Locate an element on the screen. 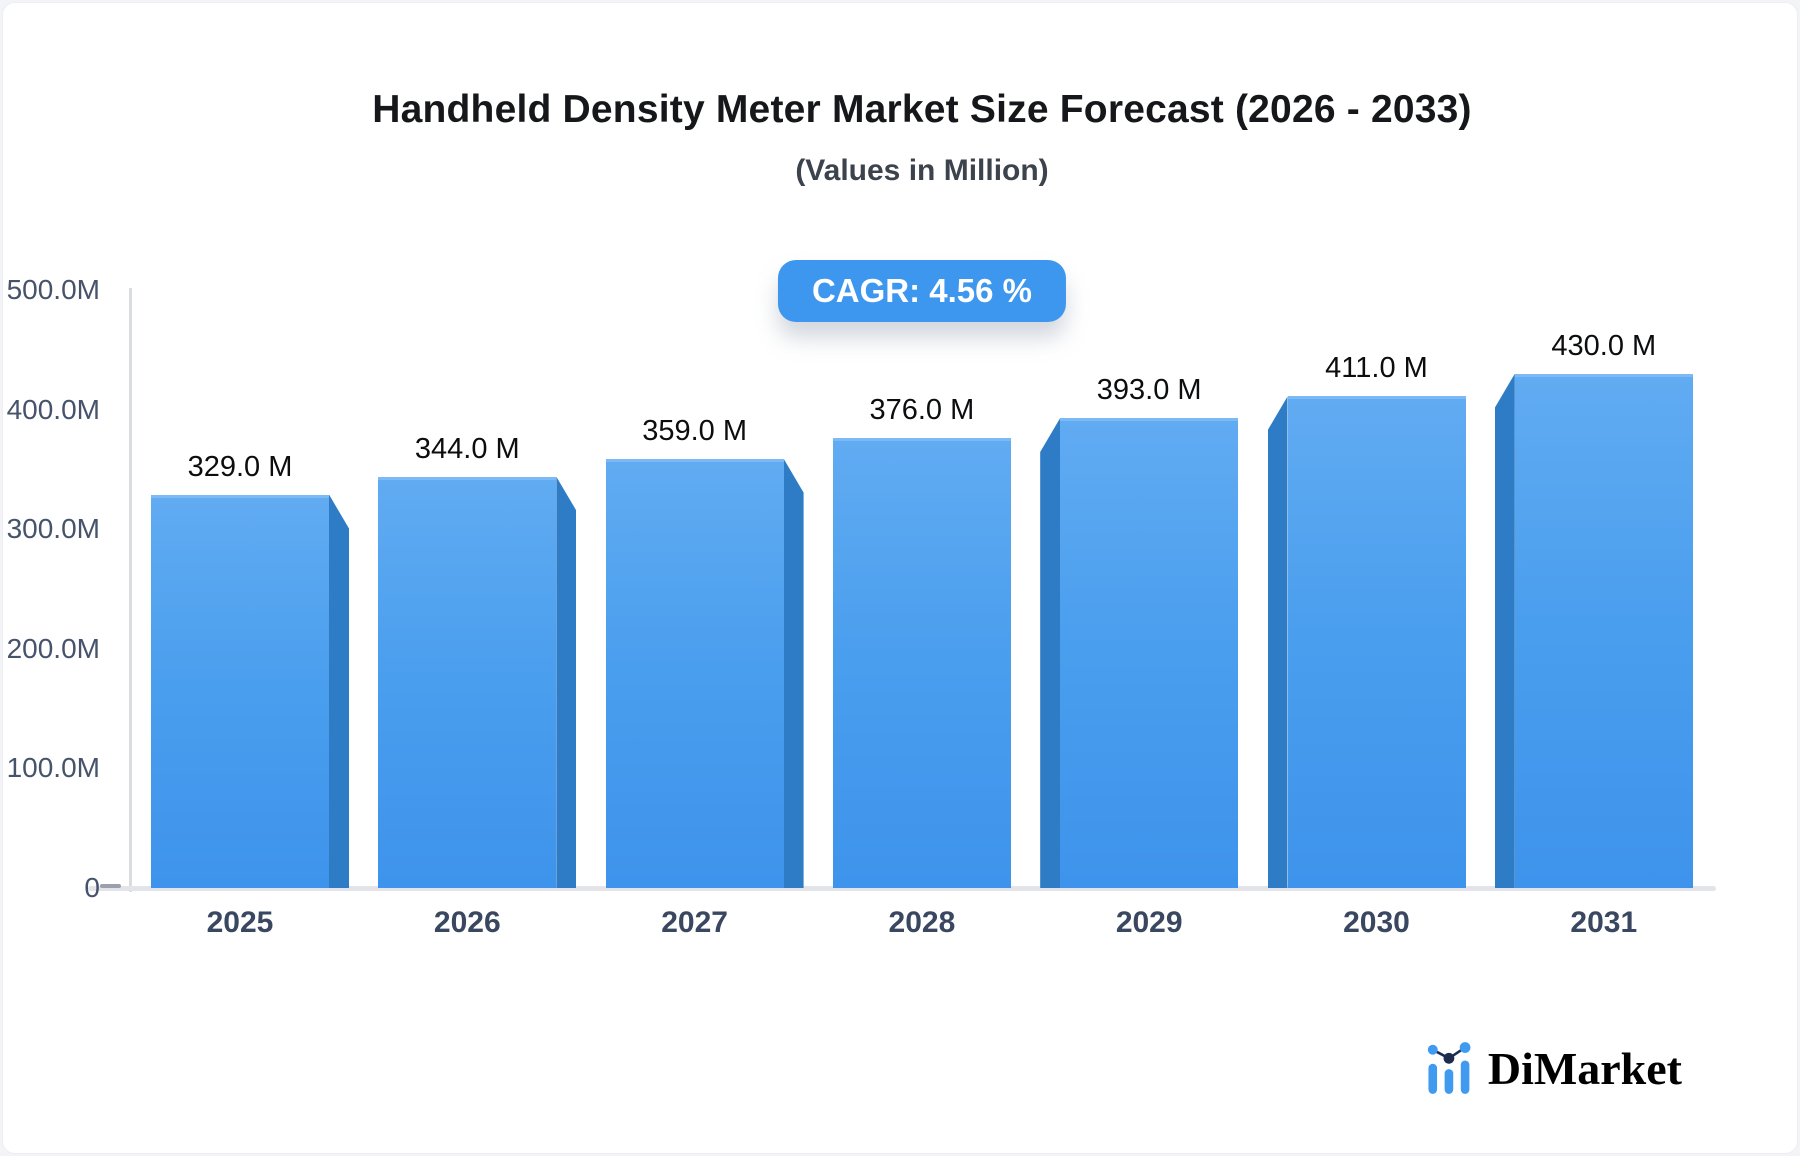 This screenshot has width=1800, height=1156. y-axis-line is located at coordinates (130, 590).